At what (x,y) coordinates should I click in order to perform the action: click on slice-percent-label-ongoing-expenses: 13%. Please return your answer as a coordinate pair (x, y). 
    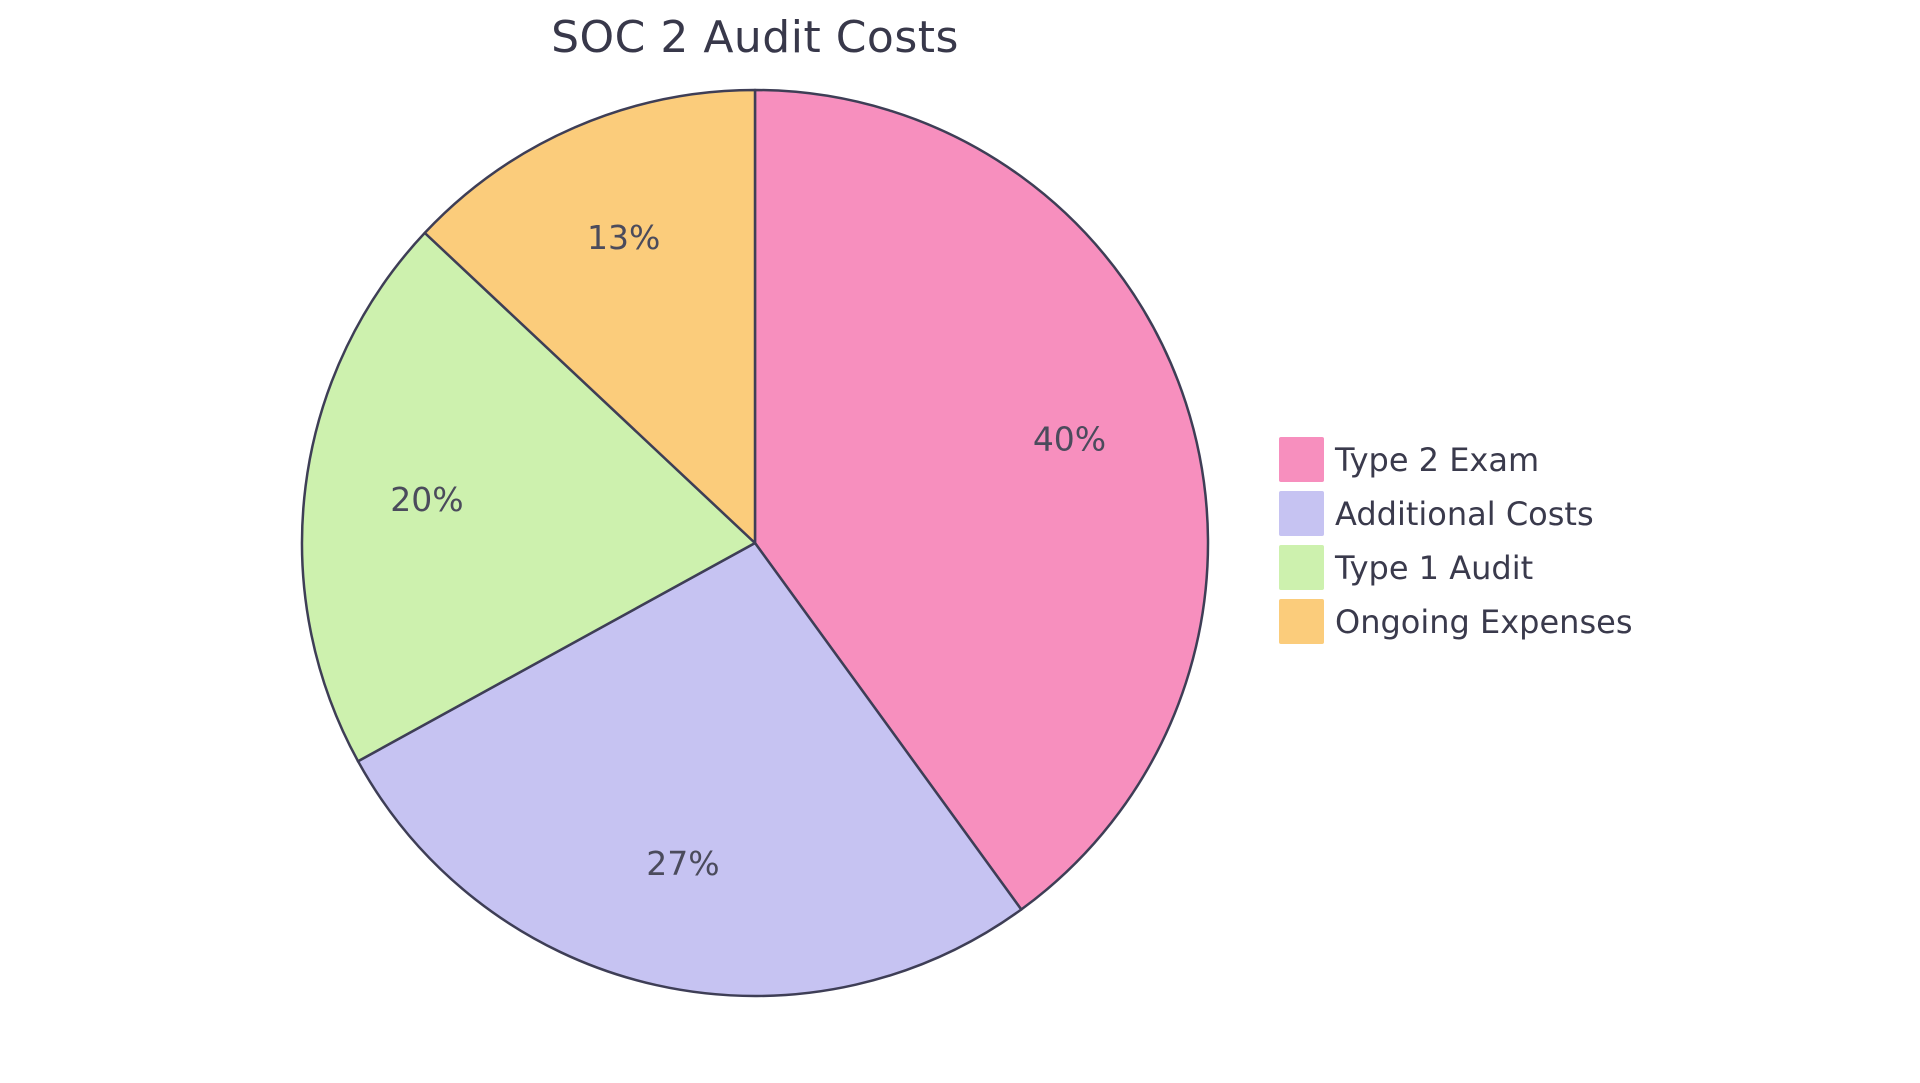
    Looking at the image, I should click on (623, 237).